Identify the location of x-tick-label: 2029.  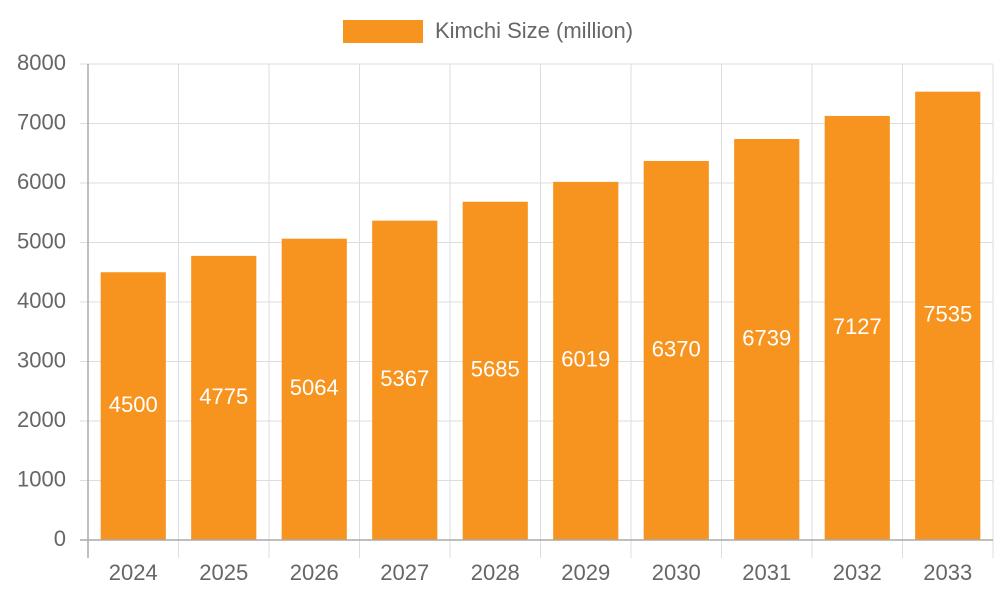
(585, 572).